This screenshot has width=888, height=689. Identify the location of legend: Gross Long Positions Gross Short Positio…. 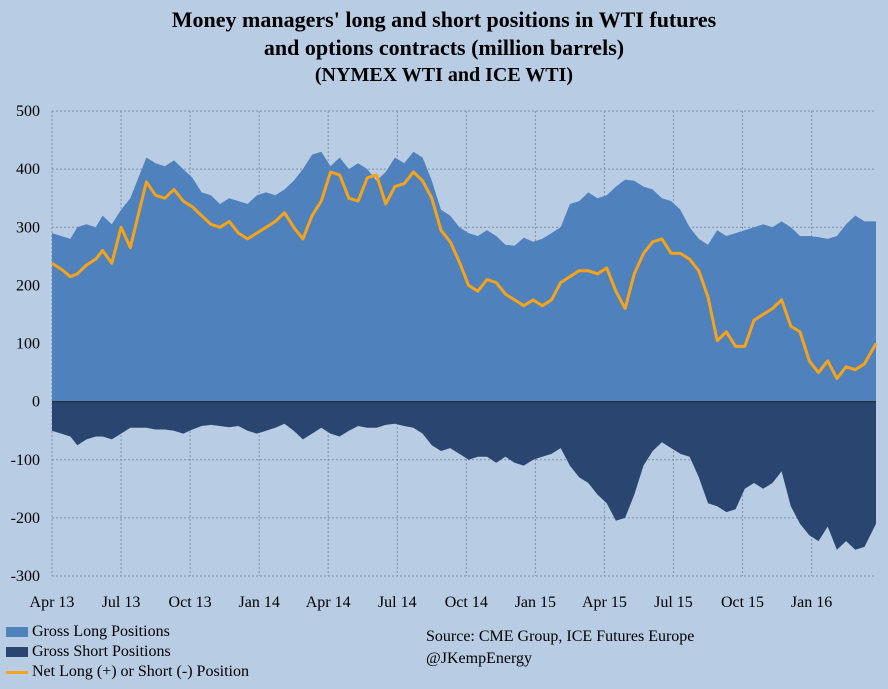
(127, 652).